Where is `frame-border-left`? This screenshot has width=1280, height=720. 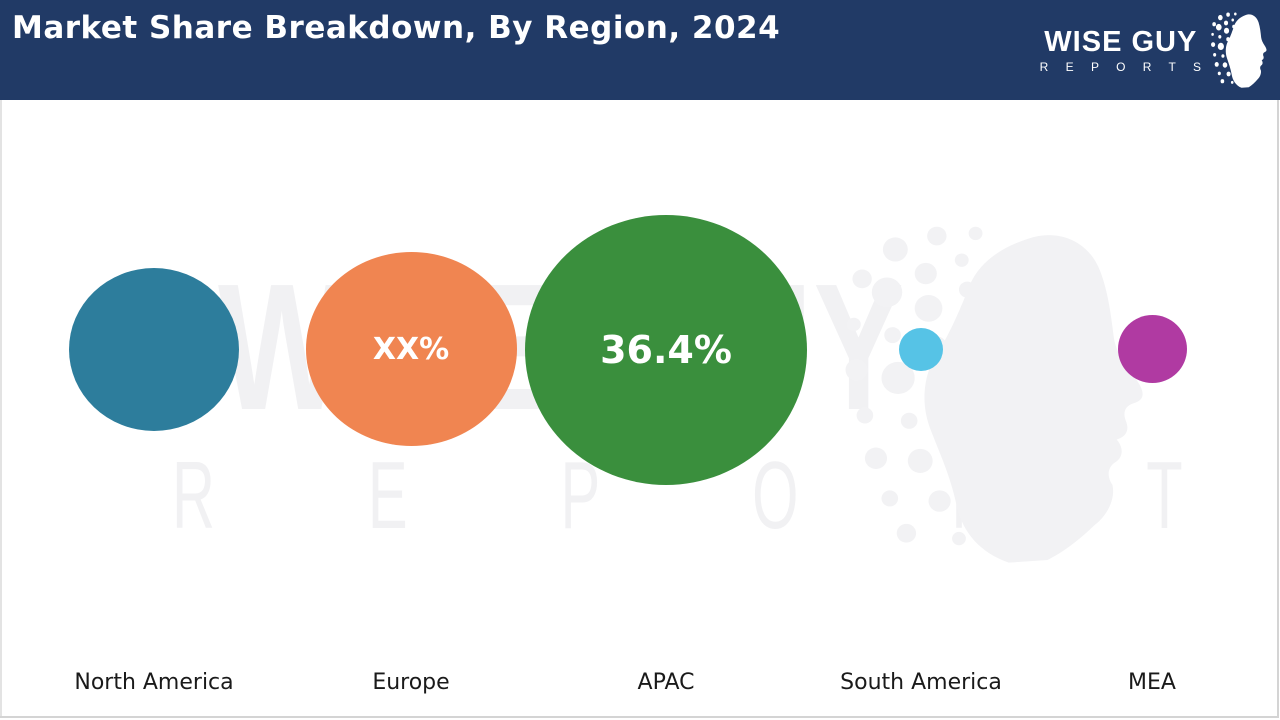 frame-border-left is located at coordinates (1, 409).